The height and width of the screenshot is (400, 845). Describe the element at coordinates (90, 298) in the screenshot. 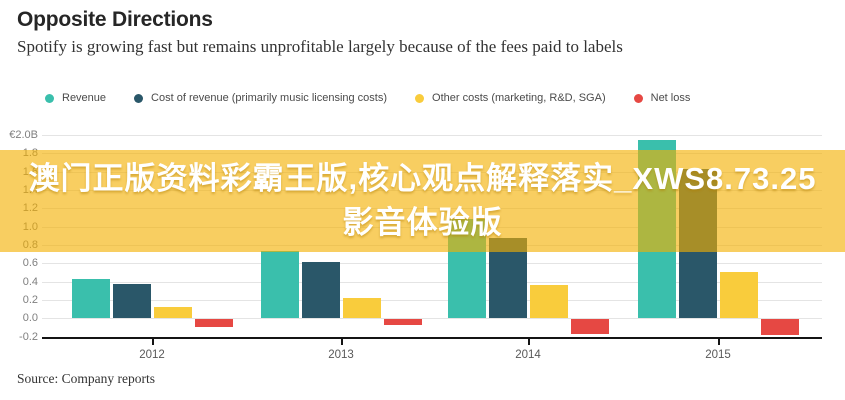

I see `bar-revenue-2012` at that location.